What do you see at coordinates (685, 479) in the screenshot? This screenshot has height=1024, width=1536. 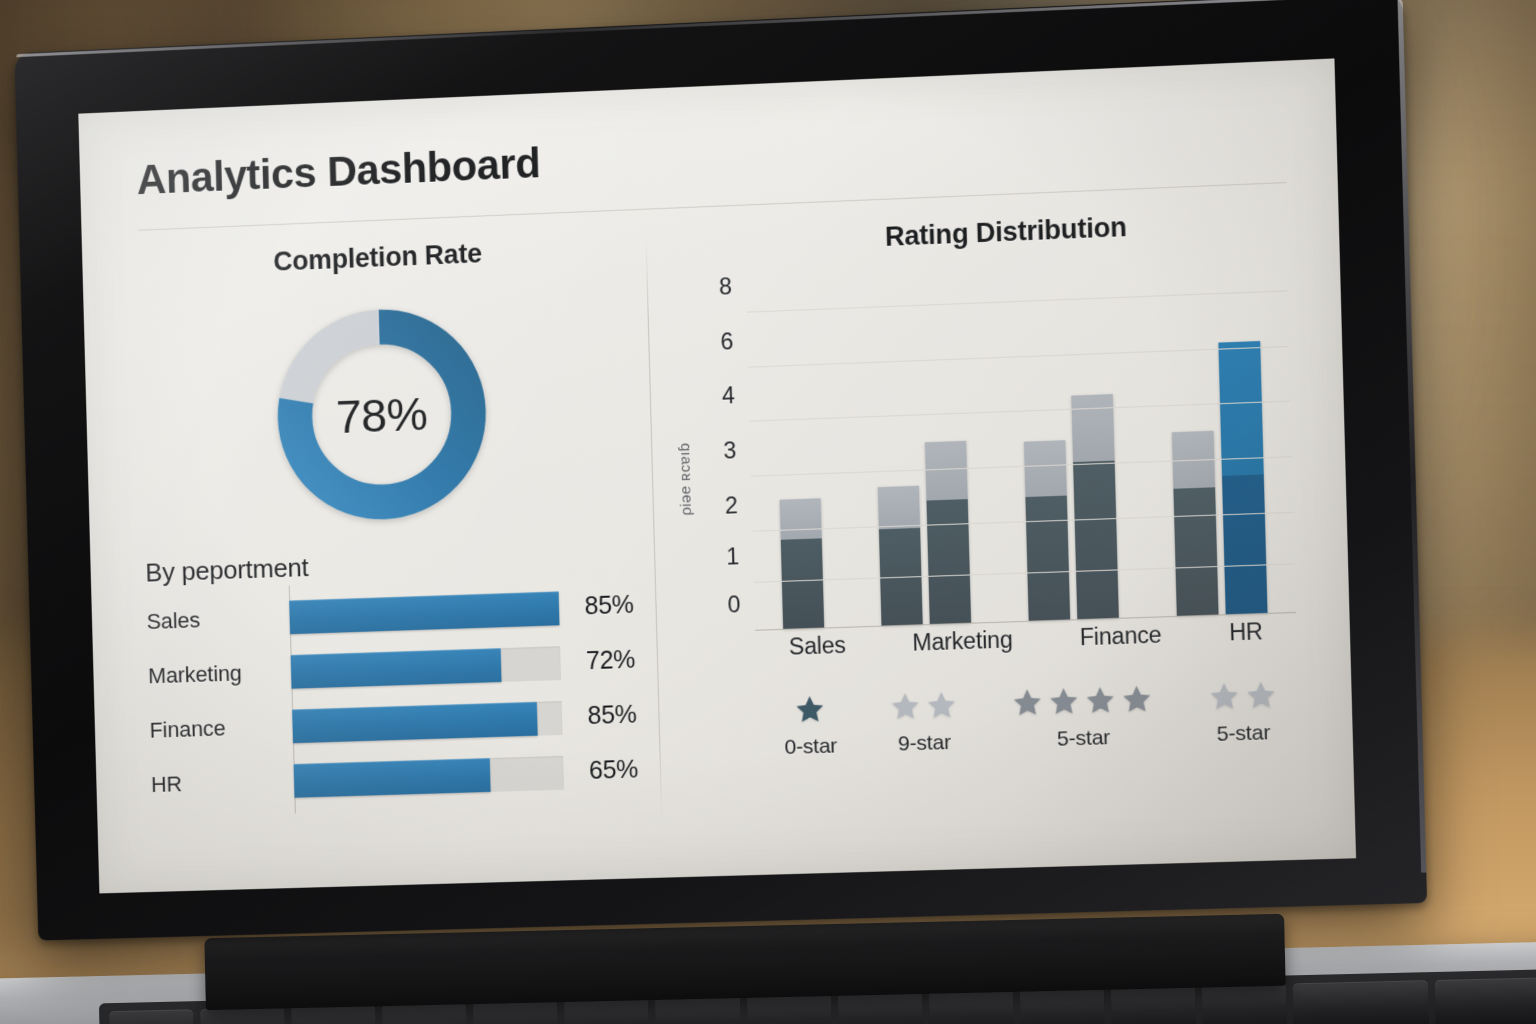 I see `y-axis-label: ρiəe ʀcɐıɓ` at bounding box center [685, 479].